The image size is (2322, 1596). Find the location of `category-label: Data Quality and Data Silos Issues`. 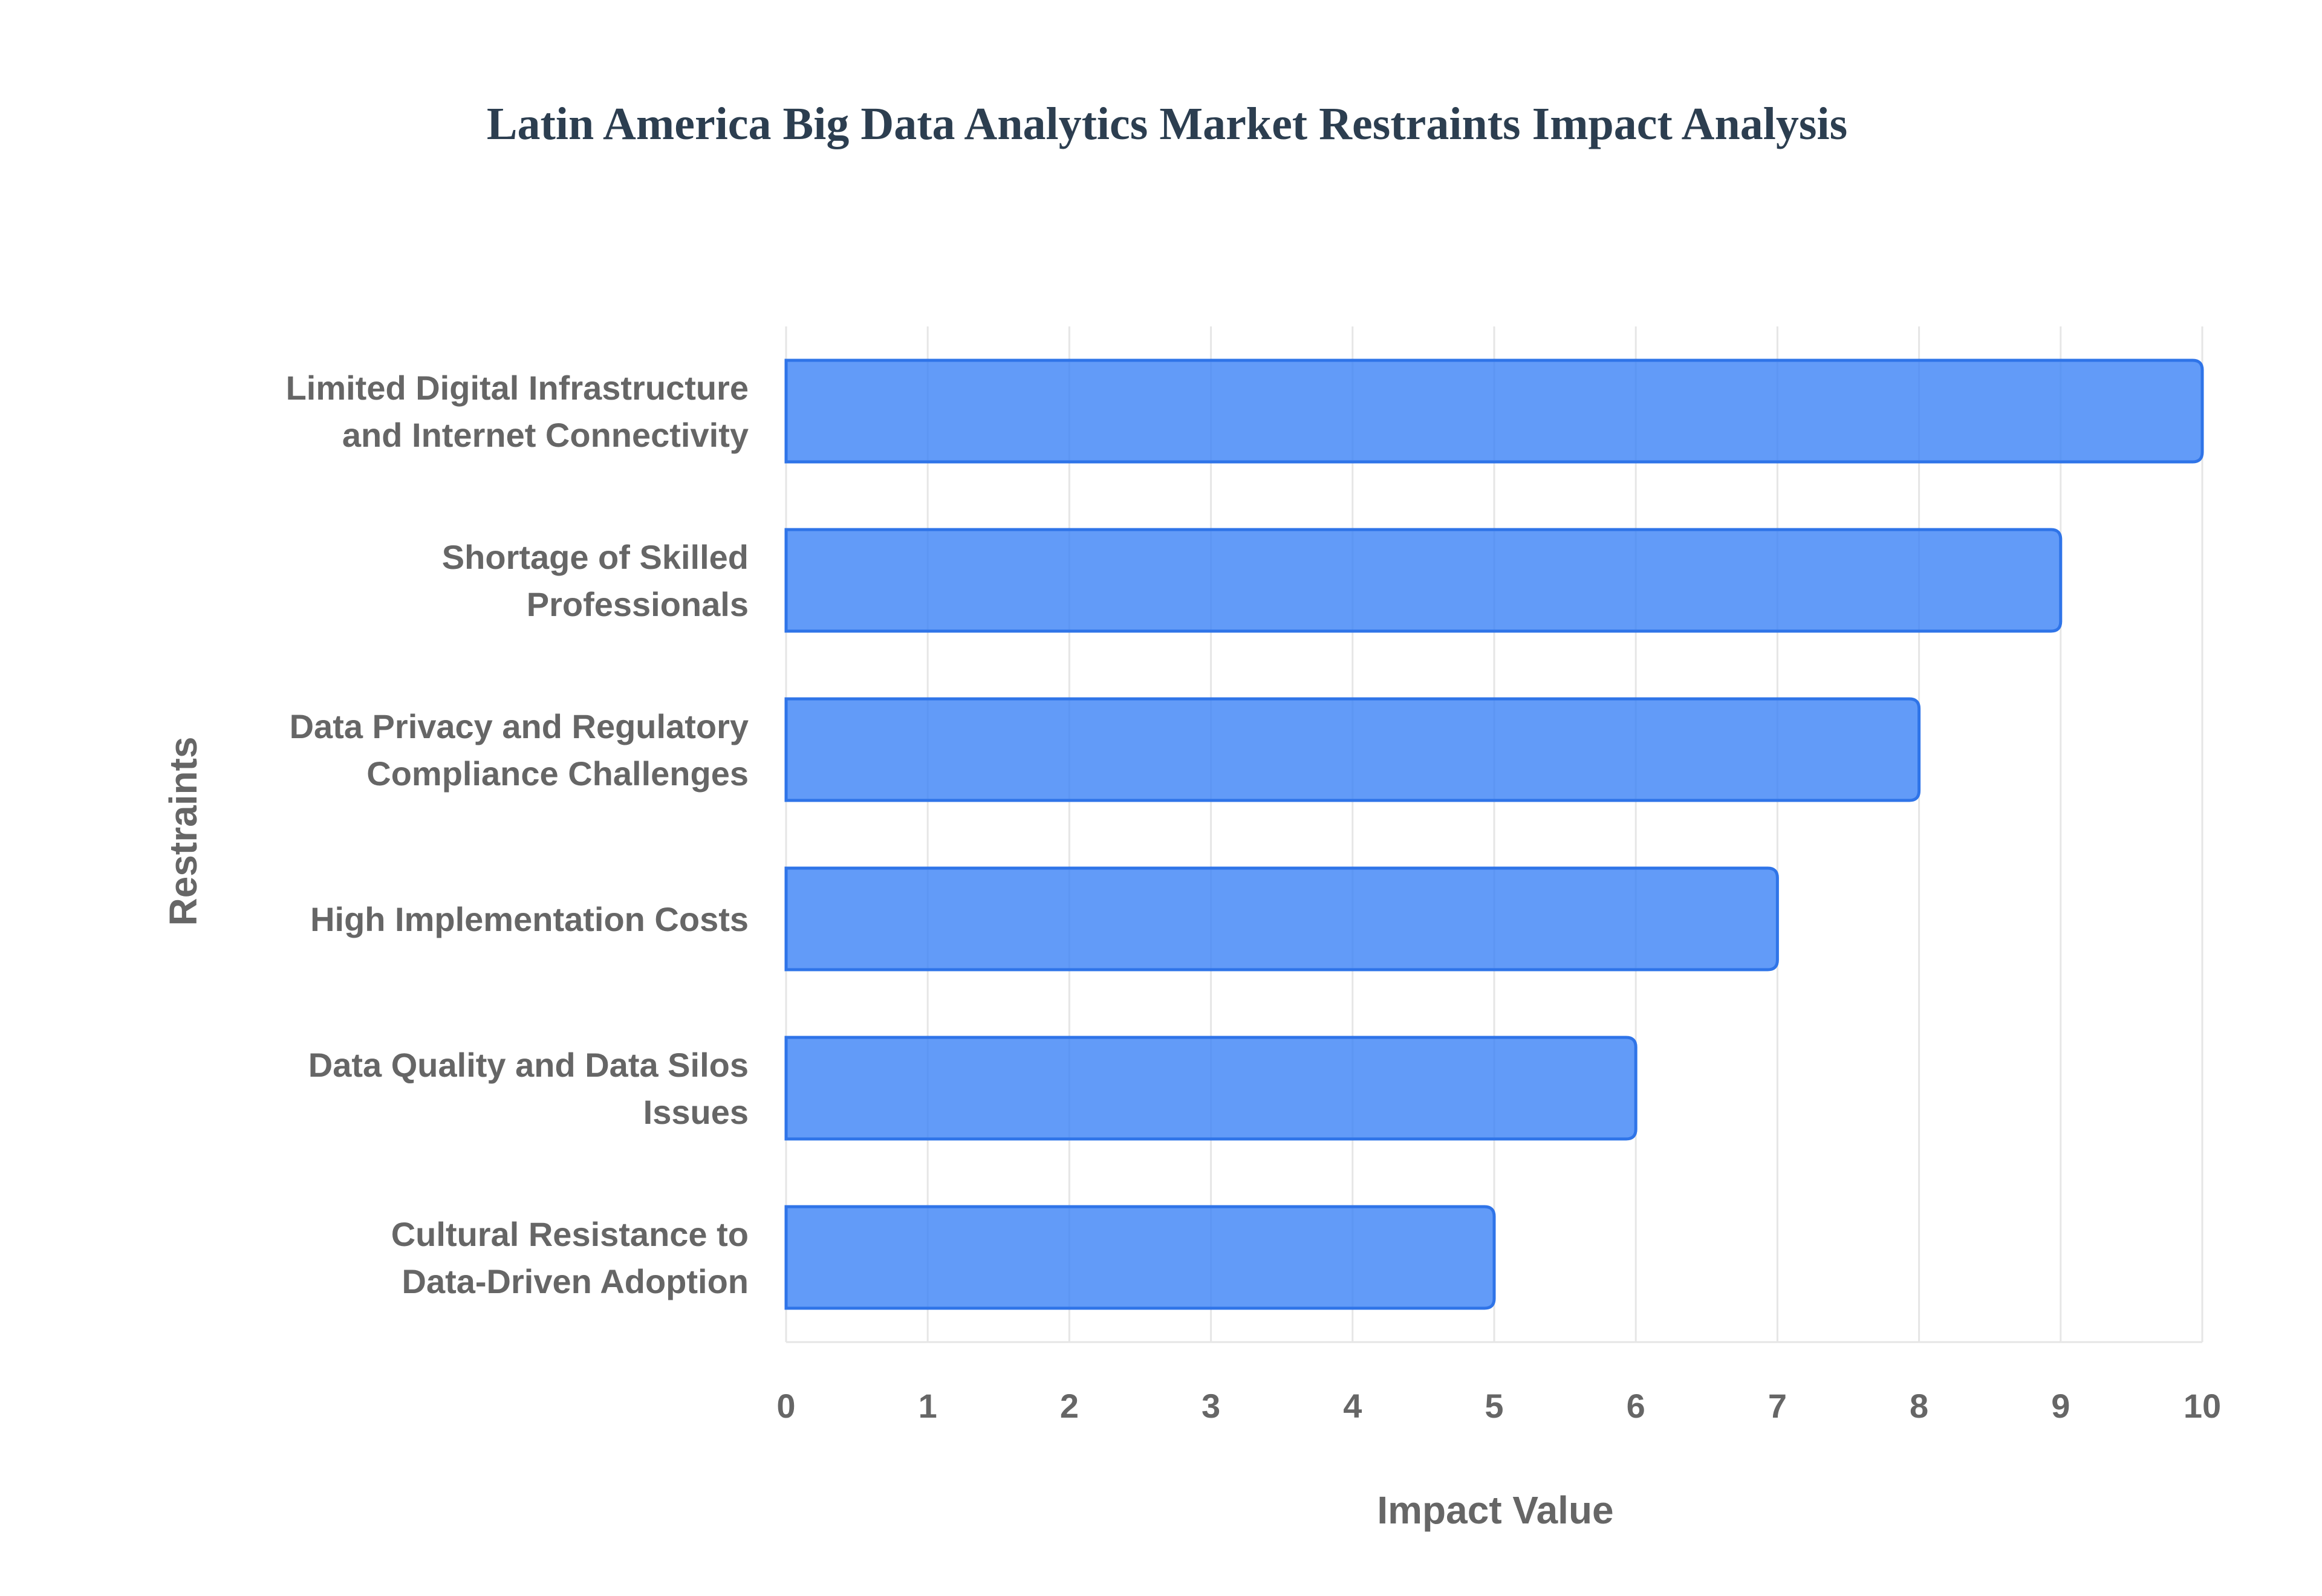

category-label: Data Quality and Data Silos Issues is located at coordinates (528, 1088).